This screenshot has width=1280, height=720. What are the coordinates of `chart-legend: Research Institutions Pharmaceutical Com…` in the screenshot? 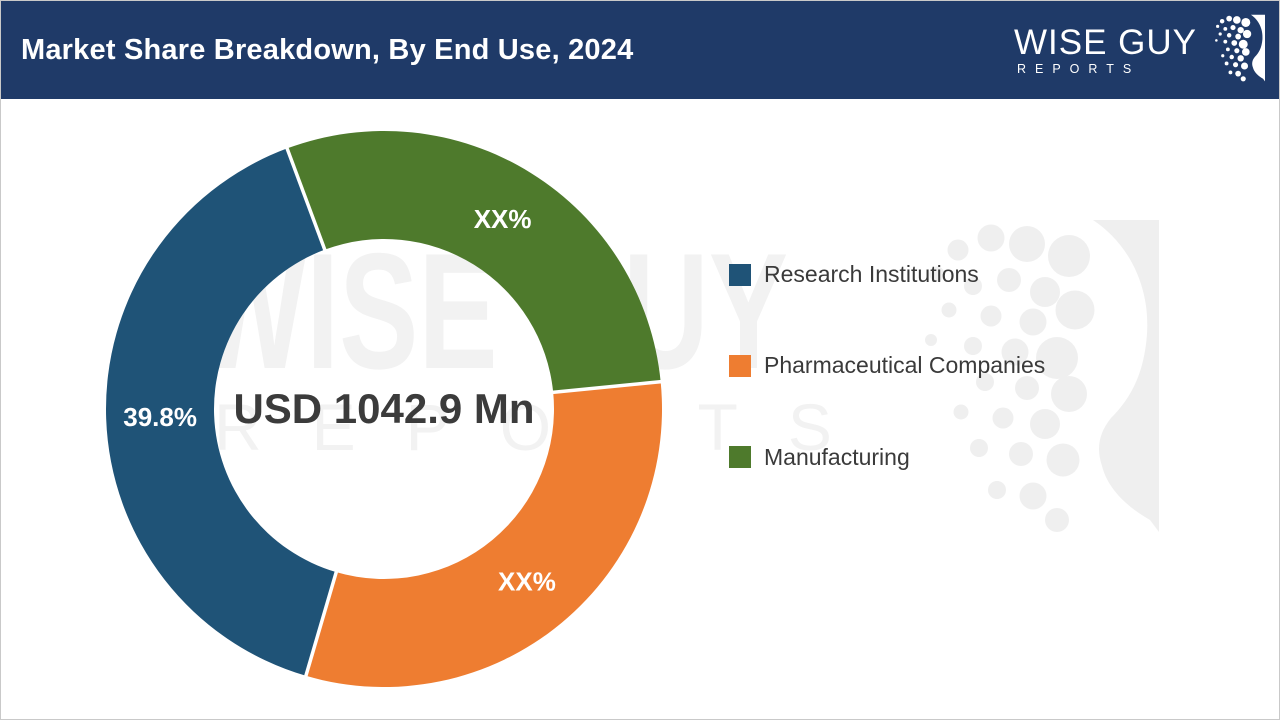 It's located at (887, 365).